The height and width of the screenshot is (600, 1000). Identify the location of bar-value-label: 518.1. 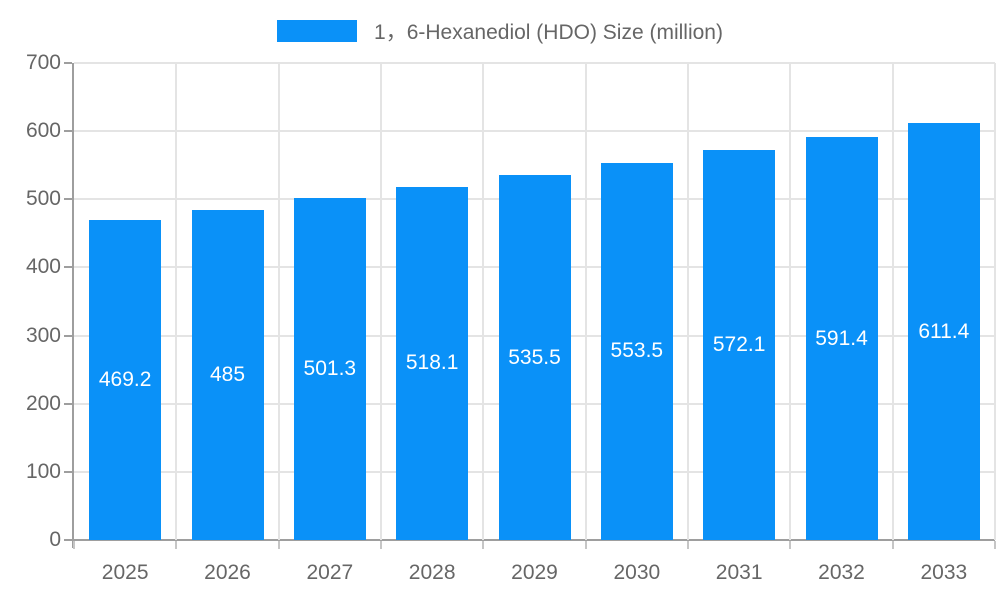
(432, 363).